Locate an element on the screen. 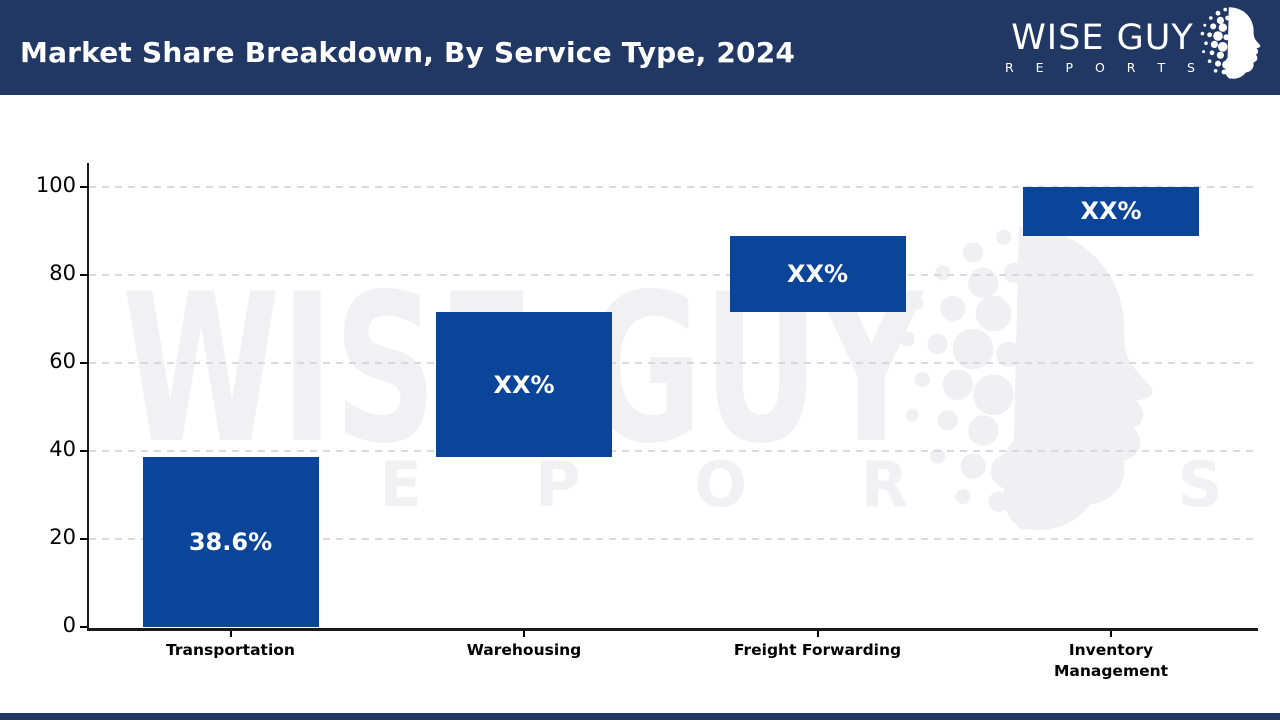 Image resolution: width=1280 pixels, height=720 pixels. brand-logo: WISE GUY R E P O R T S is located at coordinates (1135, 47).